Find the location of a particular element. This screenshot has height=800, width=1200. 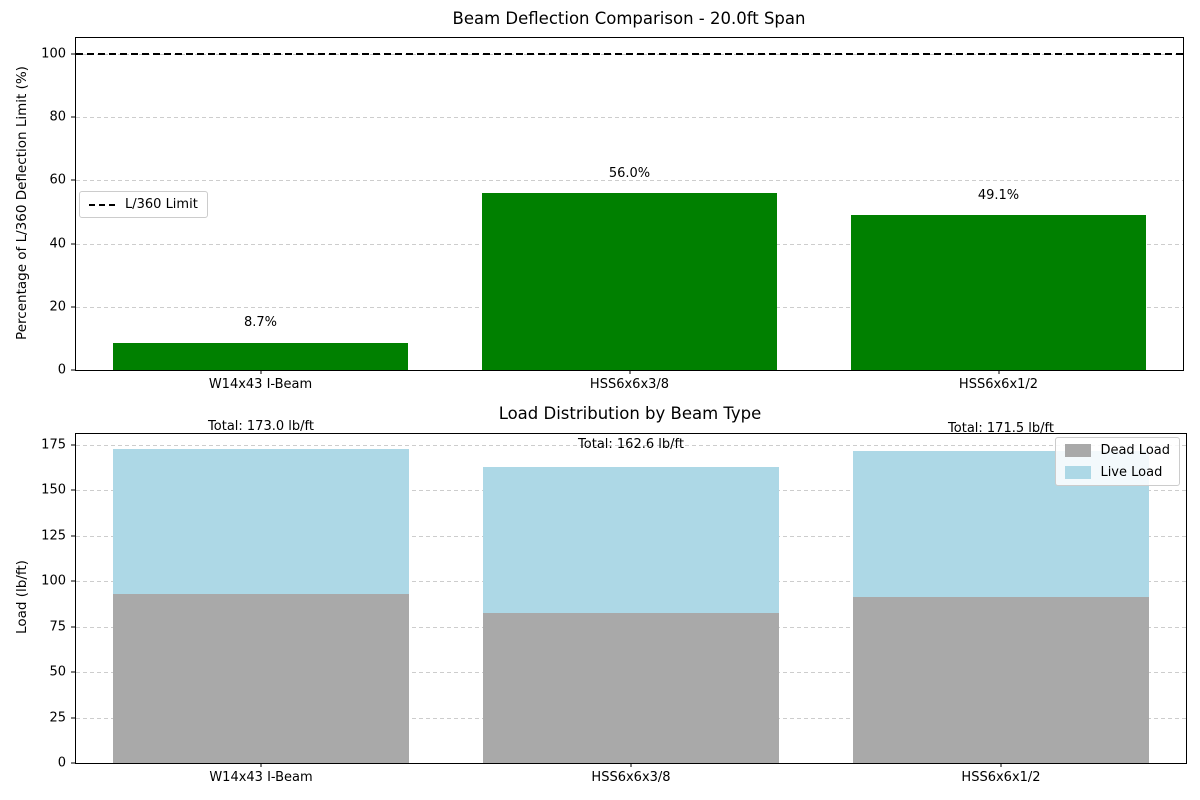

legend-entry-l360-limit: L/360 Limit is located at coordinates (143, 204).